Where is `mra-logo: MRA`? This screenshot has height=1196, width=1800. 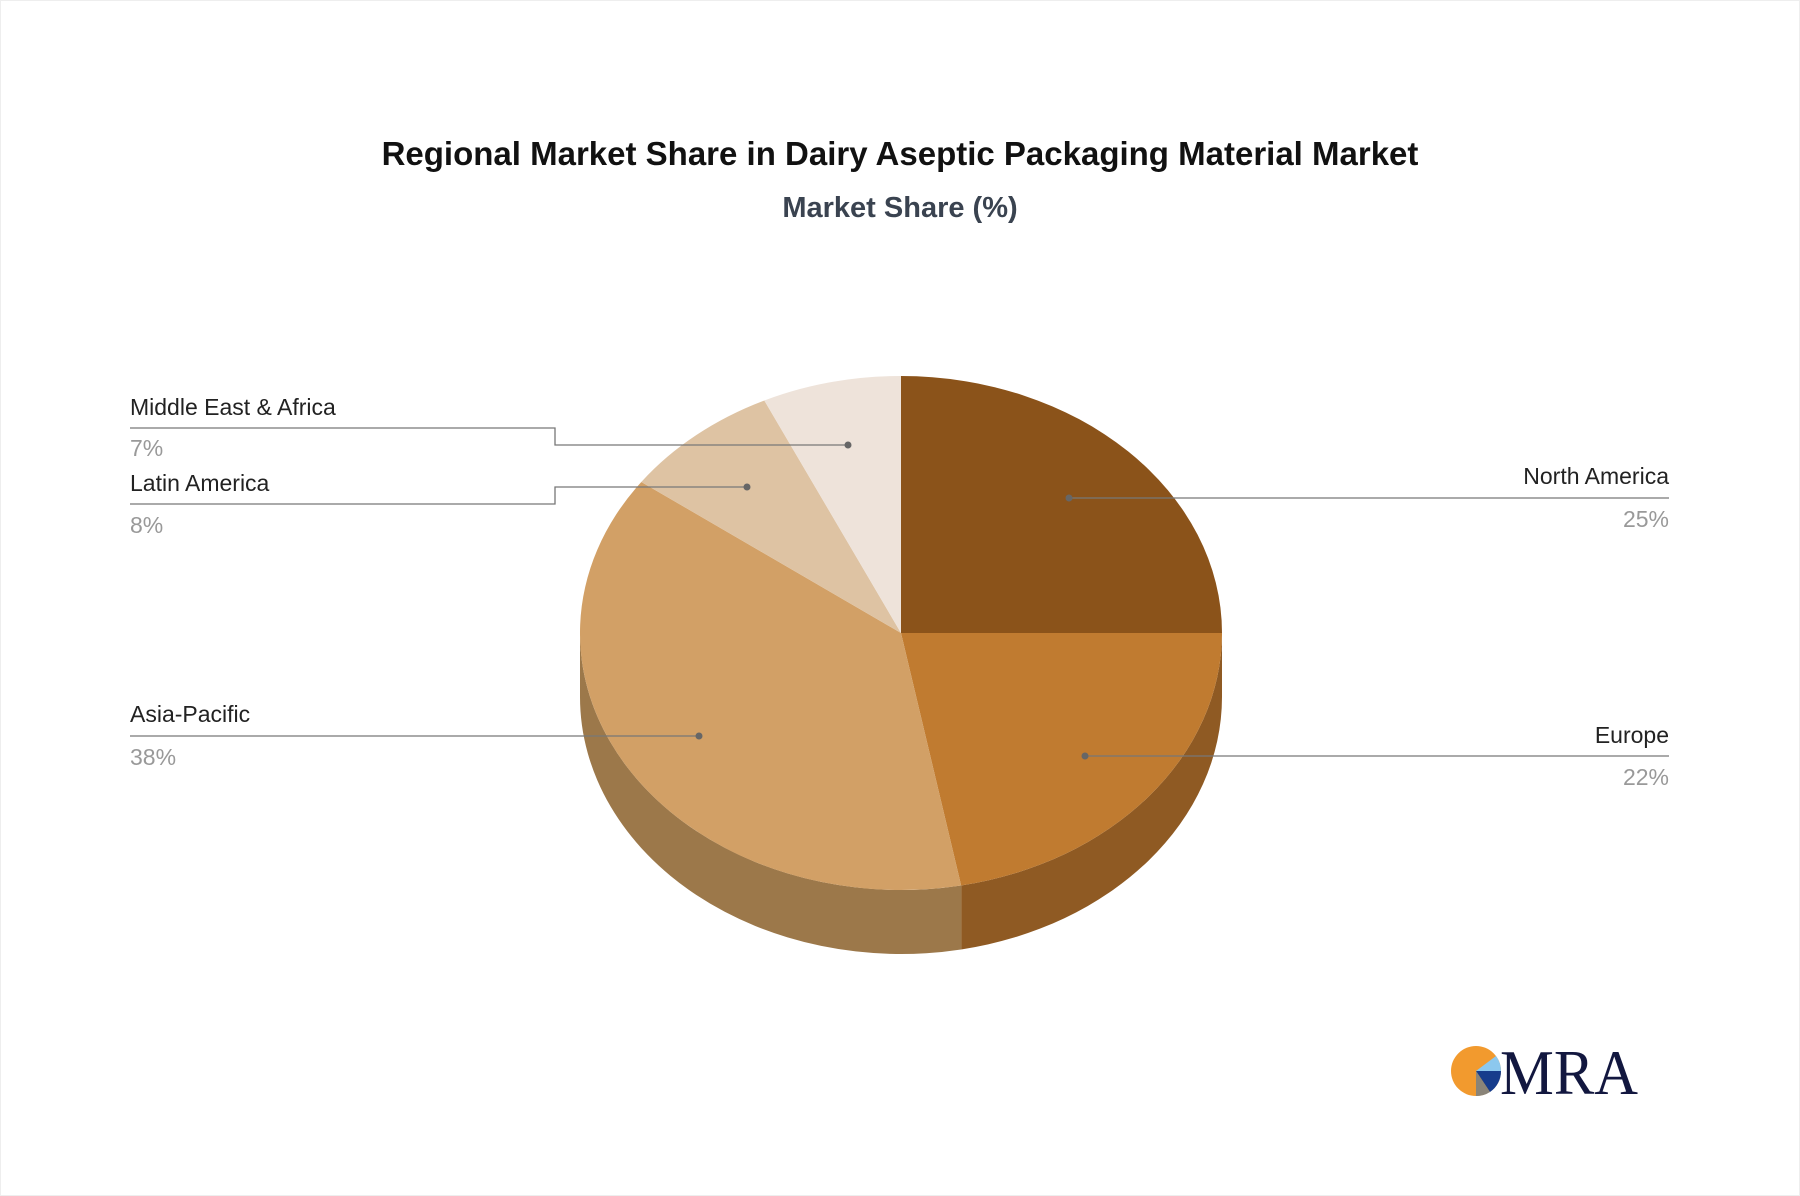 mra-logo: MRA is located at coordinates (1544, 1071).